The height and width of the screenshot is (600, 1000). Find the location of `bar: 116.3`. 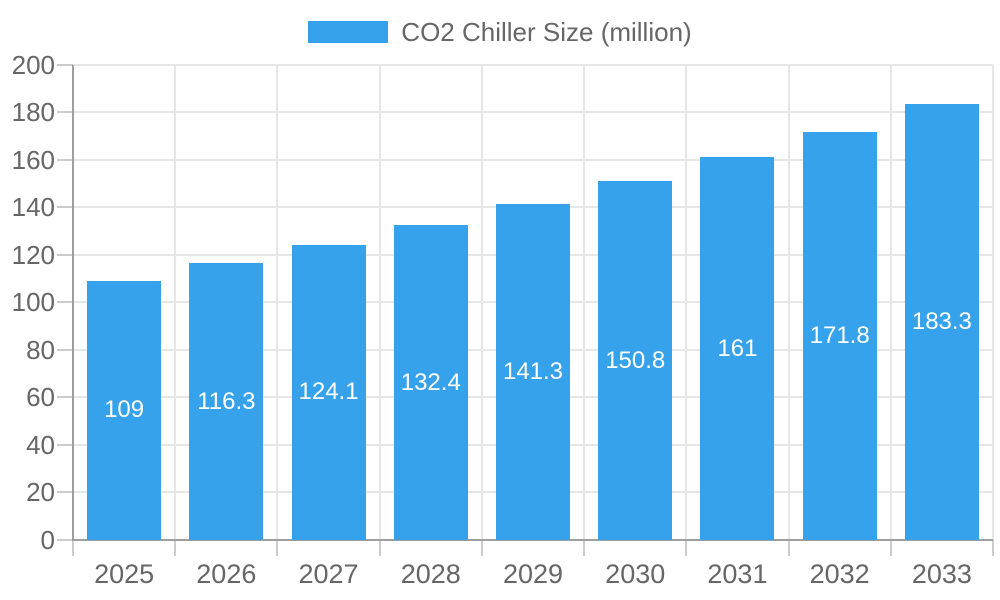

bar: 116.3 is located at coordinates (226, 401).